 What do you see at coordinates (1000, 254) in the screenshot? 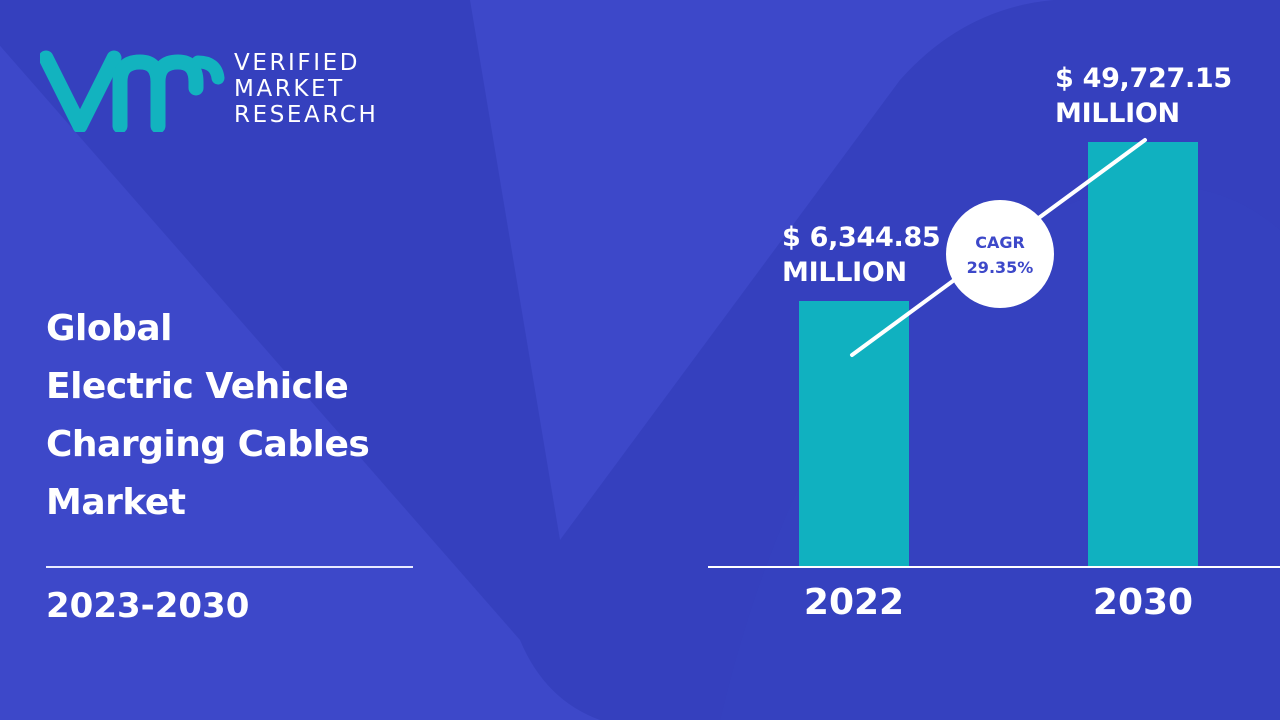
I see `cagr-badge` at bounding box center [1000, 254].